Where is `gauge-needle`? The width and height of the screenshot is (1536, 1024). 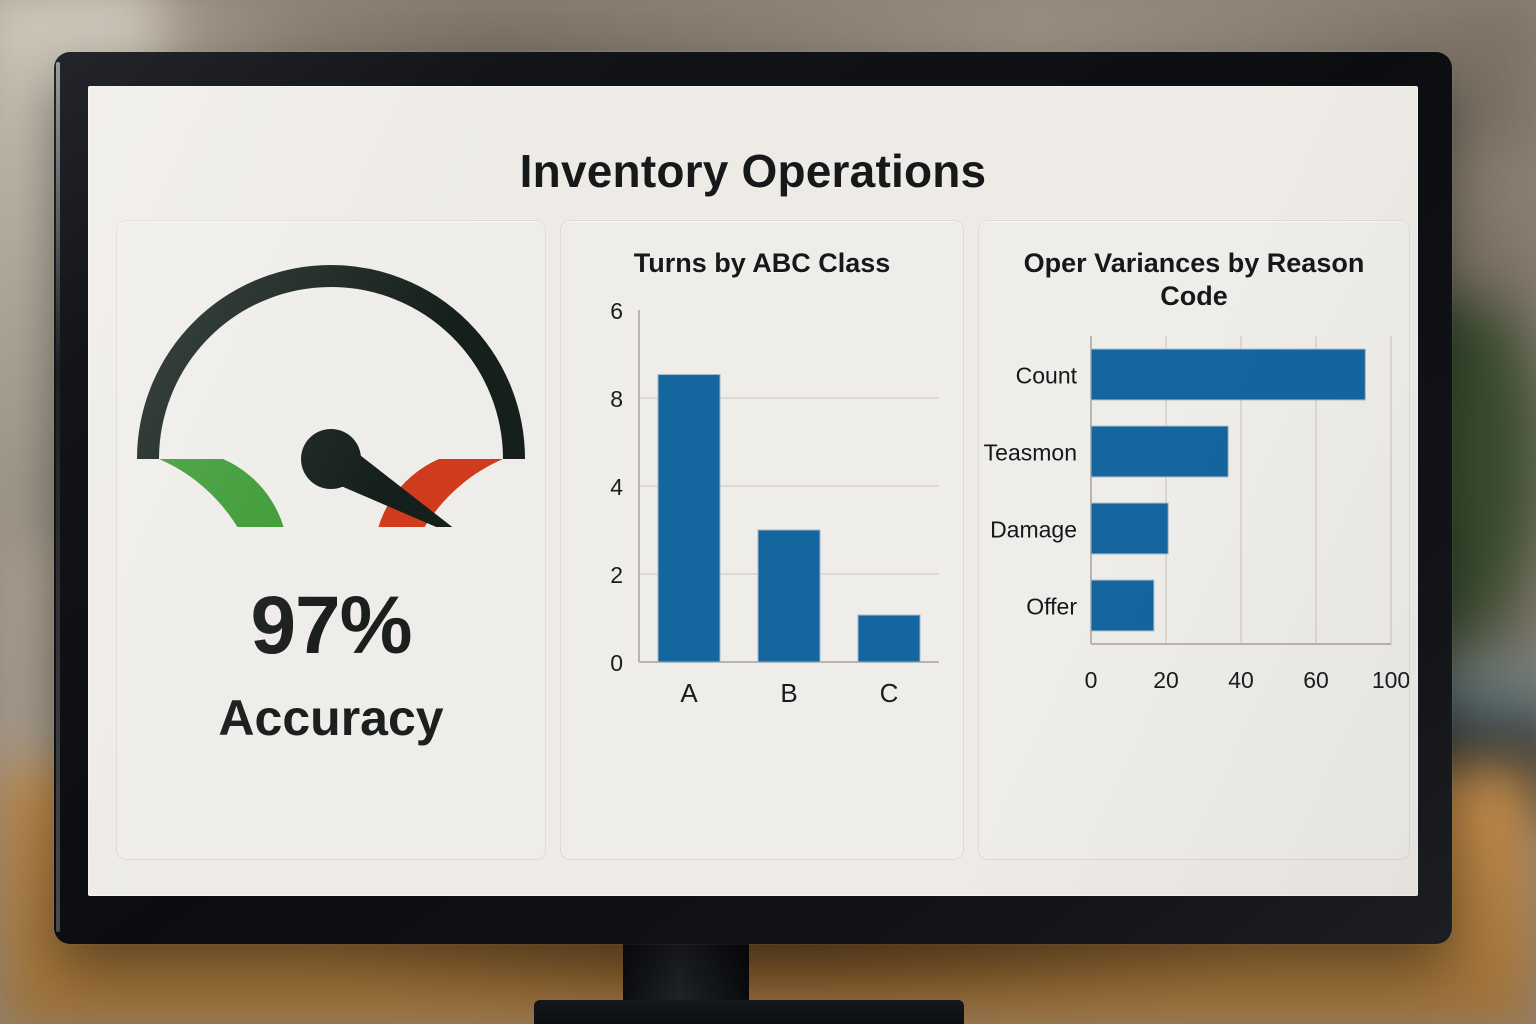
gauge-needle is located at coordinates (377, 478).